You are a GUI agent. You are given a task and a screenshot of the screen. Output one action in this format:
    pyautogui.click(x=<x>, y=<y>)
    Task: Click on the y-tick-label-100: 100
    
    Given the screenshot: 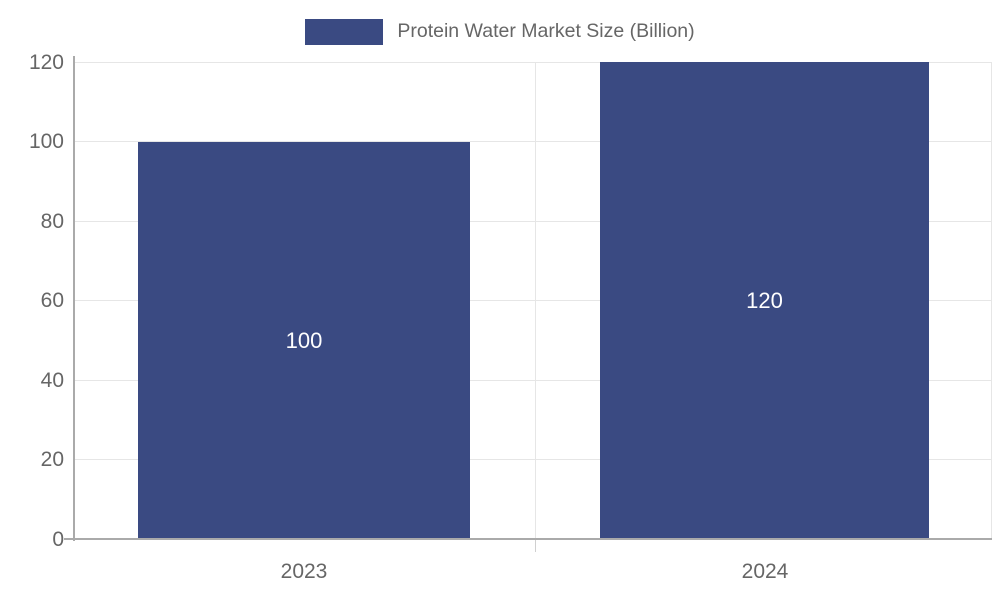 What is the action you would take?
    pyautogui.click(x=46, y=141)
    